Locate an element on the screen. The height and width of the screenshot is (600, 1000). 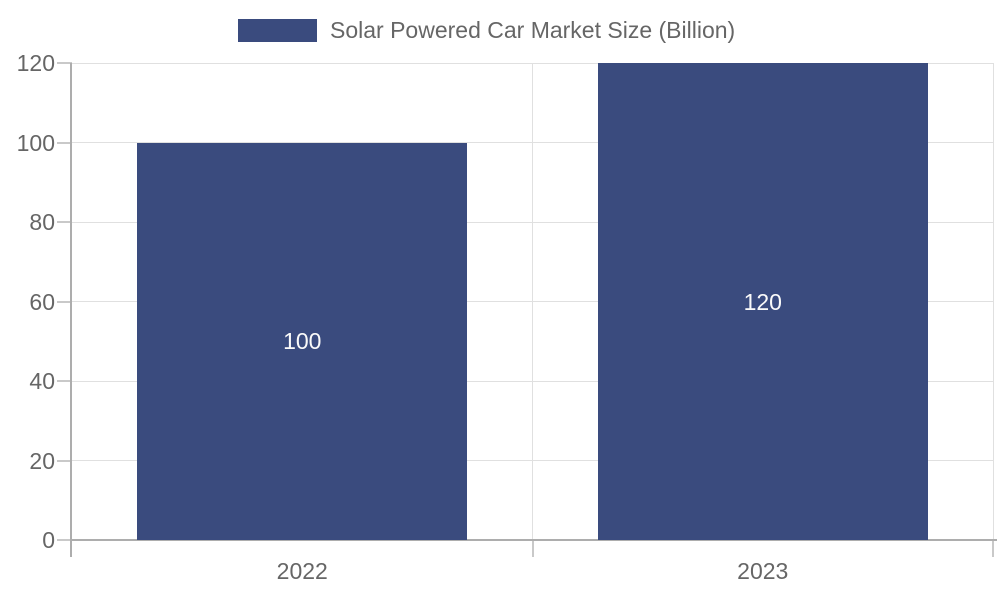
bar-value-label-2022: 100 is located at coordinates (302, 341).